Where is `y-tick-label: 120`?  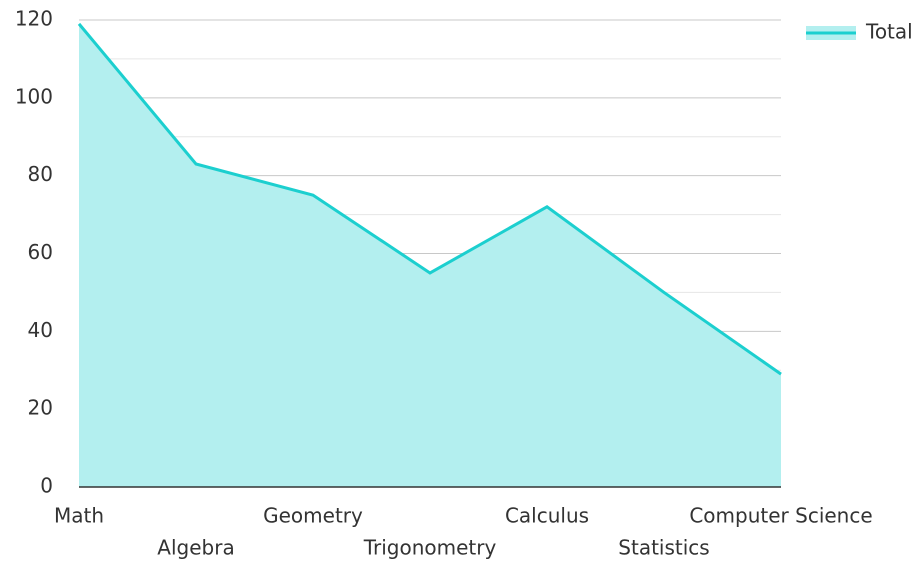 y-tick-label: 120 is located at coordinates (34, 19).